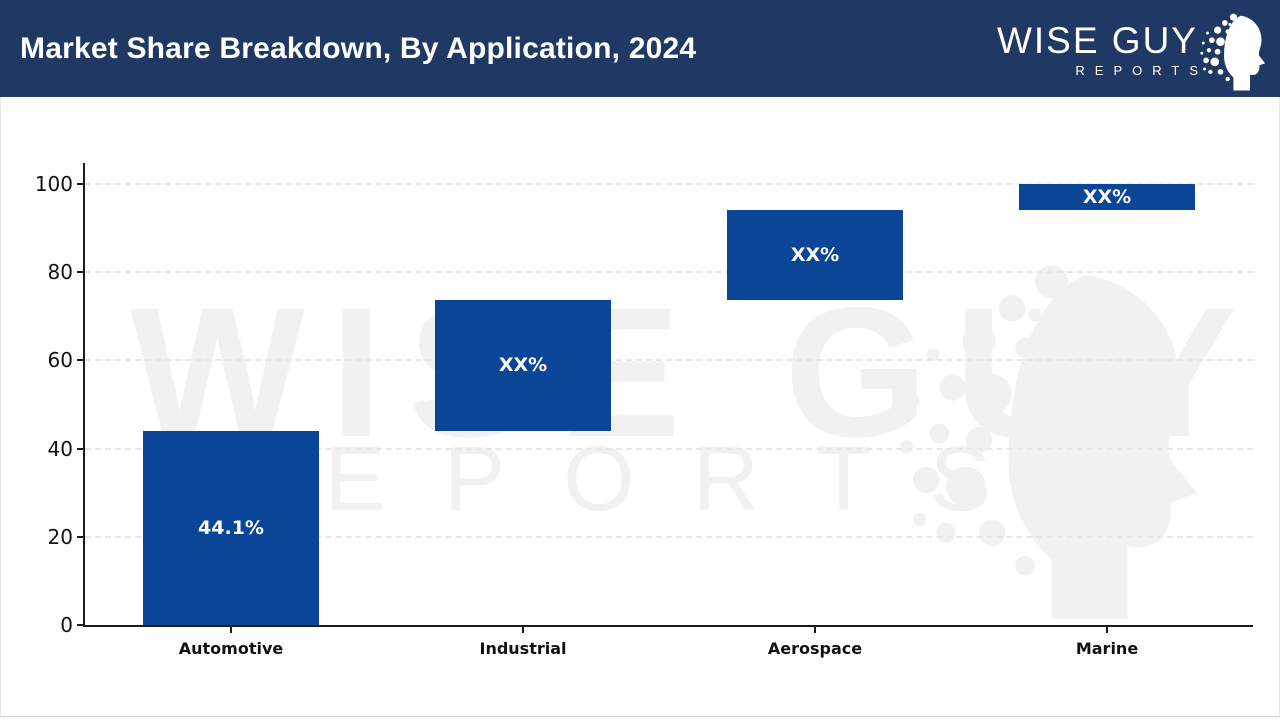  What do you see at coordinates (0, 407) in the screenshot?
I see `content-left-border` at bounding box center [0, 407].